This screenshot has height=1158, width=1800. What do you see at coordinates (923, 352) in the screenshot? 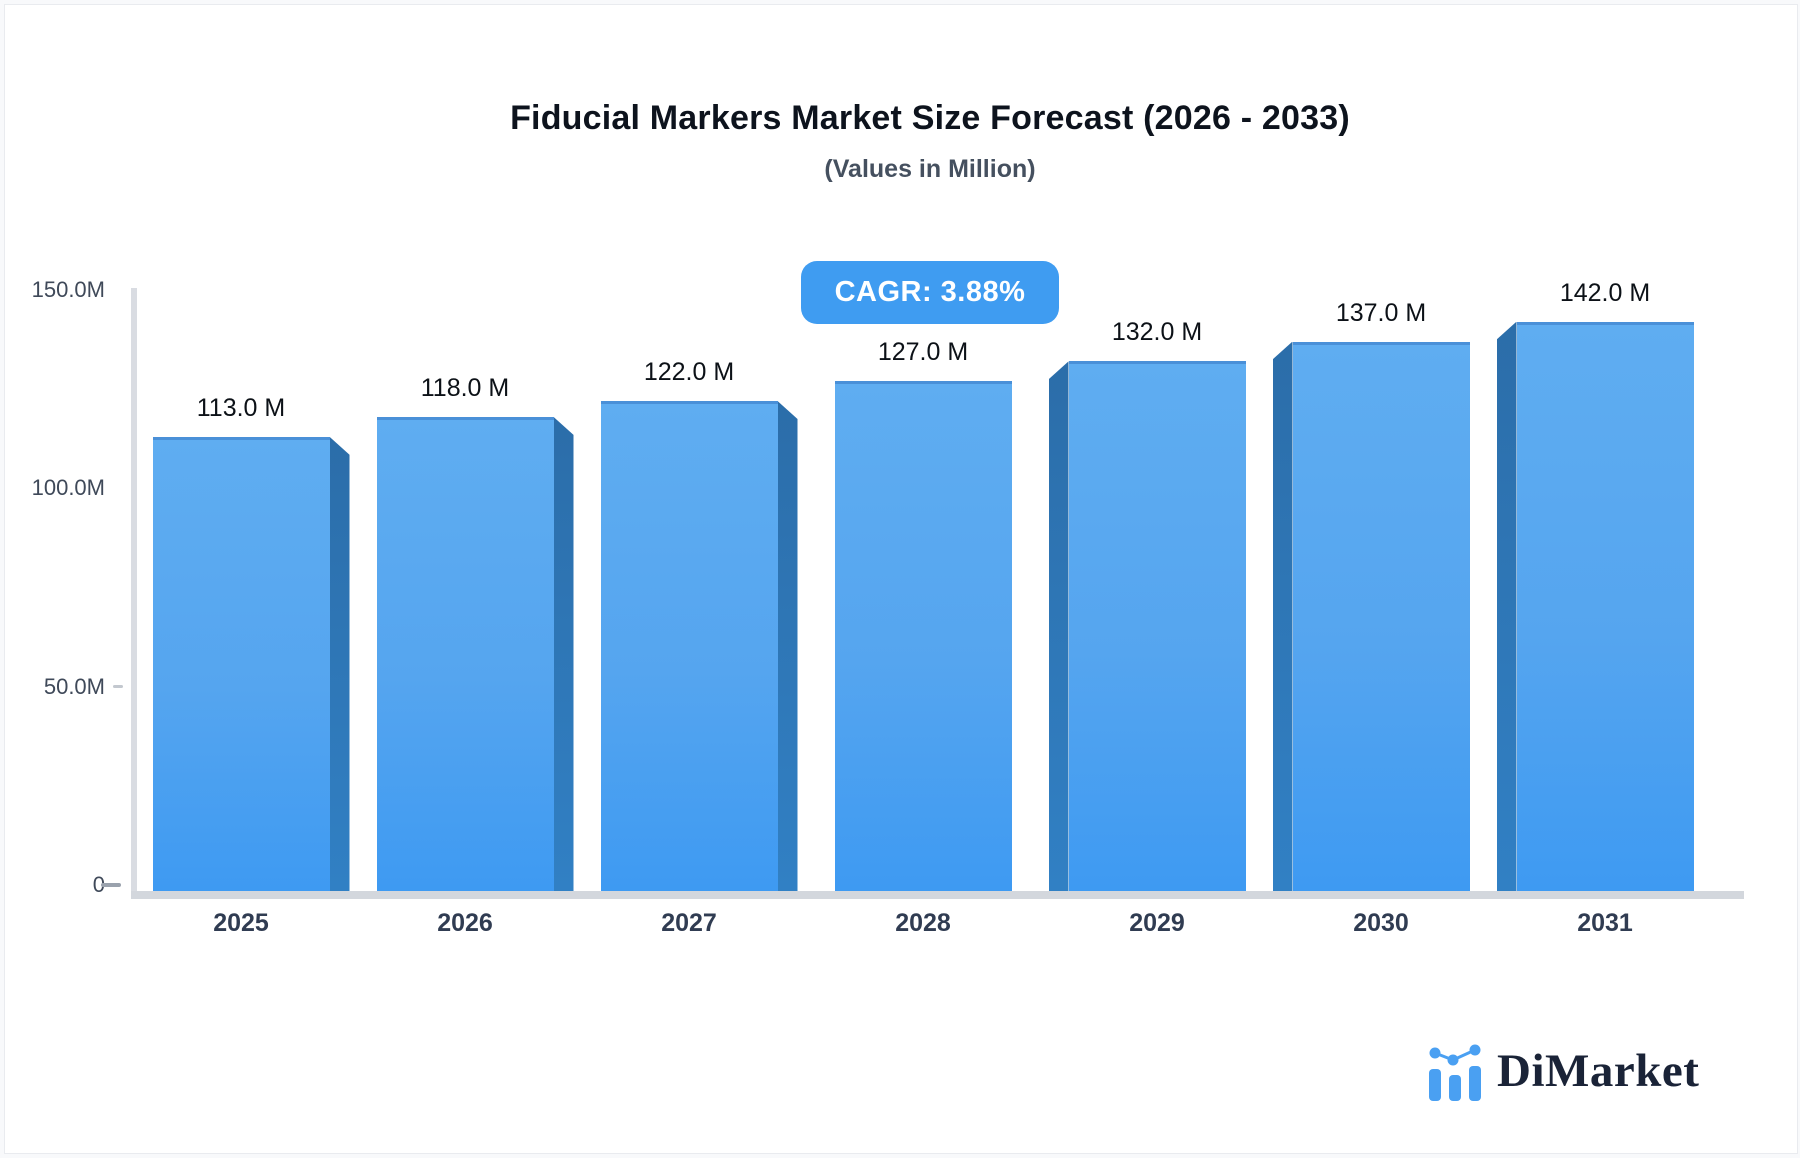
I see `bar-value-label: 127.0 M` at bounding box center [923, 352].